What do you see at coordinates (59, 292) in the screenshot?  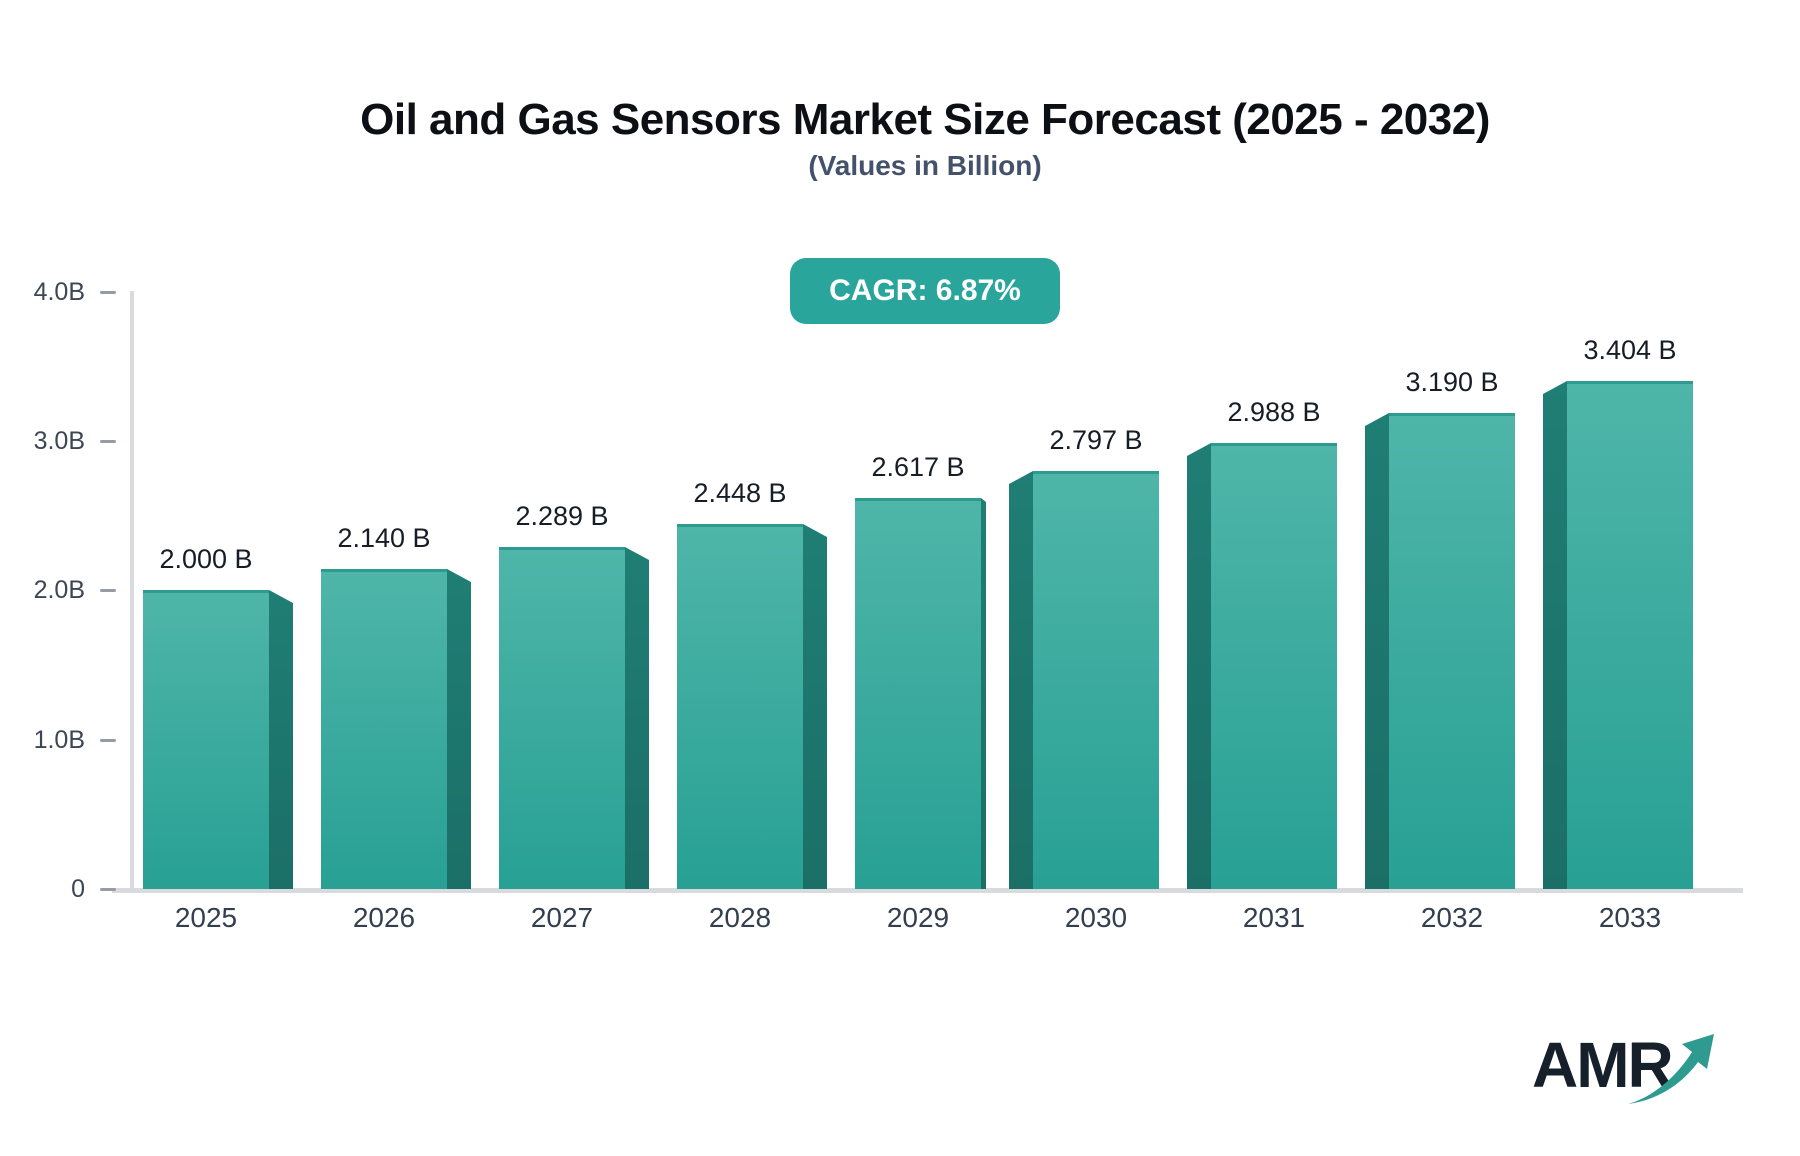 I see `y-tick-label: 4.0B` at bounding box center [59, 292].